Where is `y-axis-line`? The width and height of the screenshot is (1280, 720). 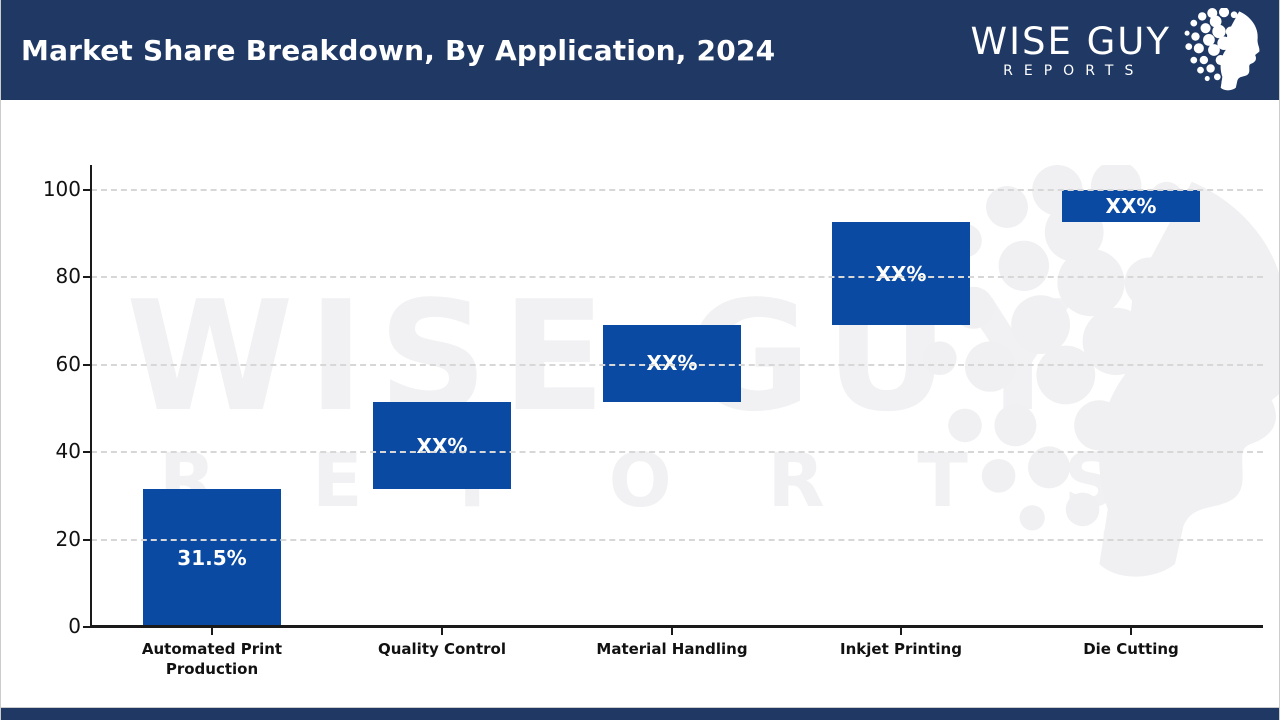 y-axis-line is located at coordinates (91, 396).